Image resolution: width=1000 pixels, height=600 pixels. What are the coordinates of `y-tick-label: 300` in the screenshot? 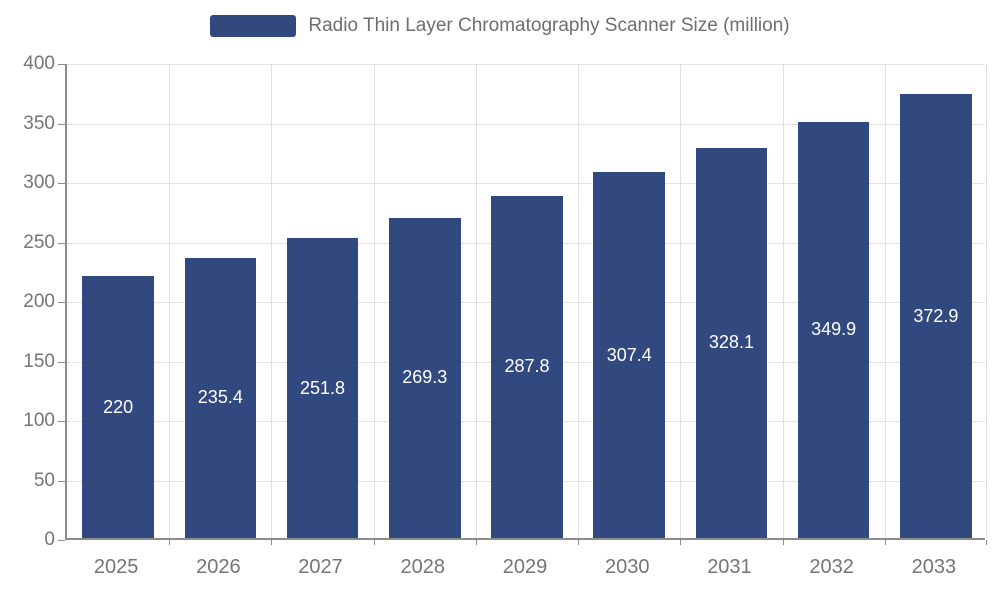 It's located at (39, 182).